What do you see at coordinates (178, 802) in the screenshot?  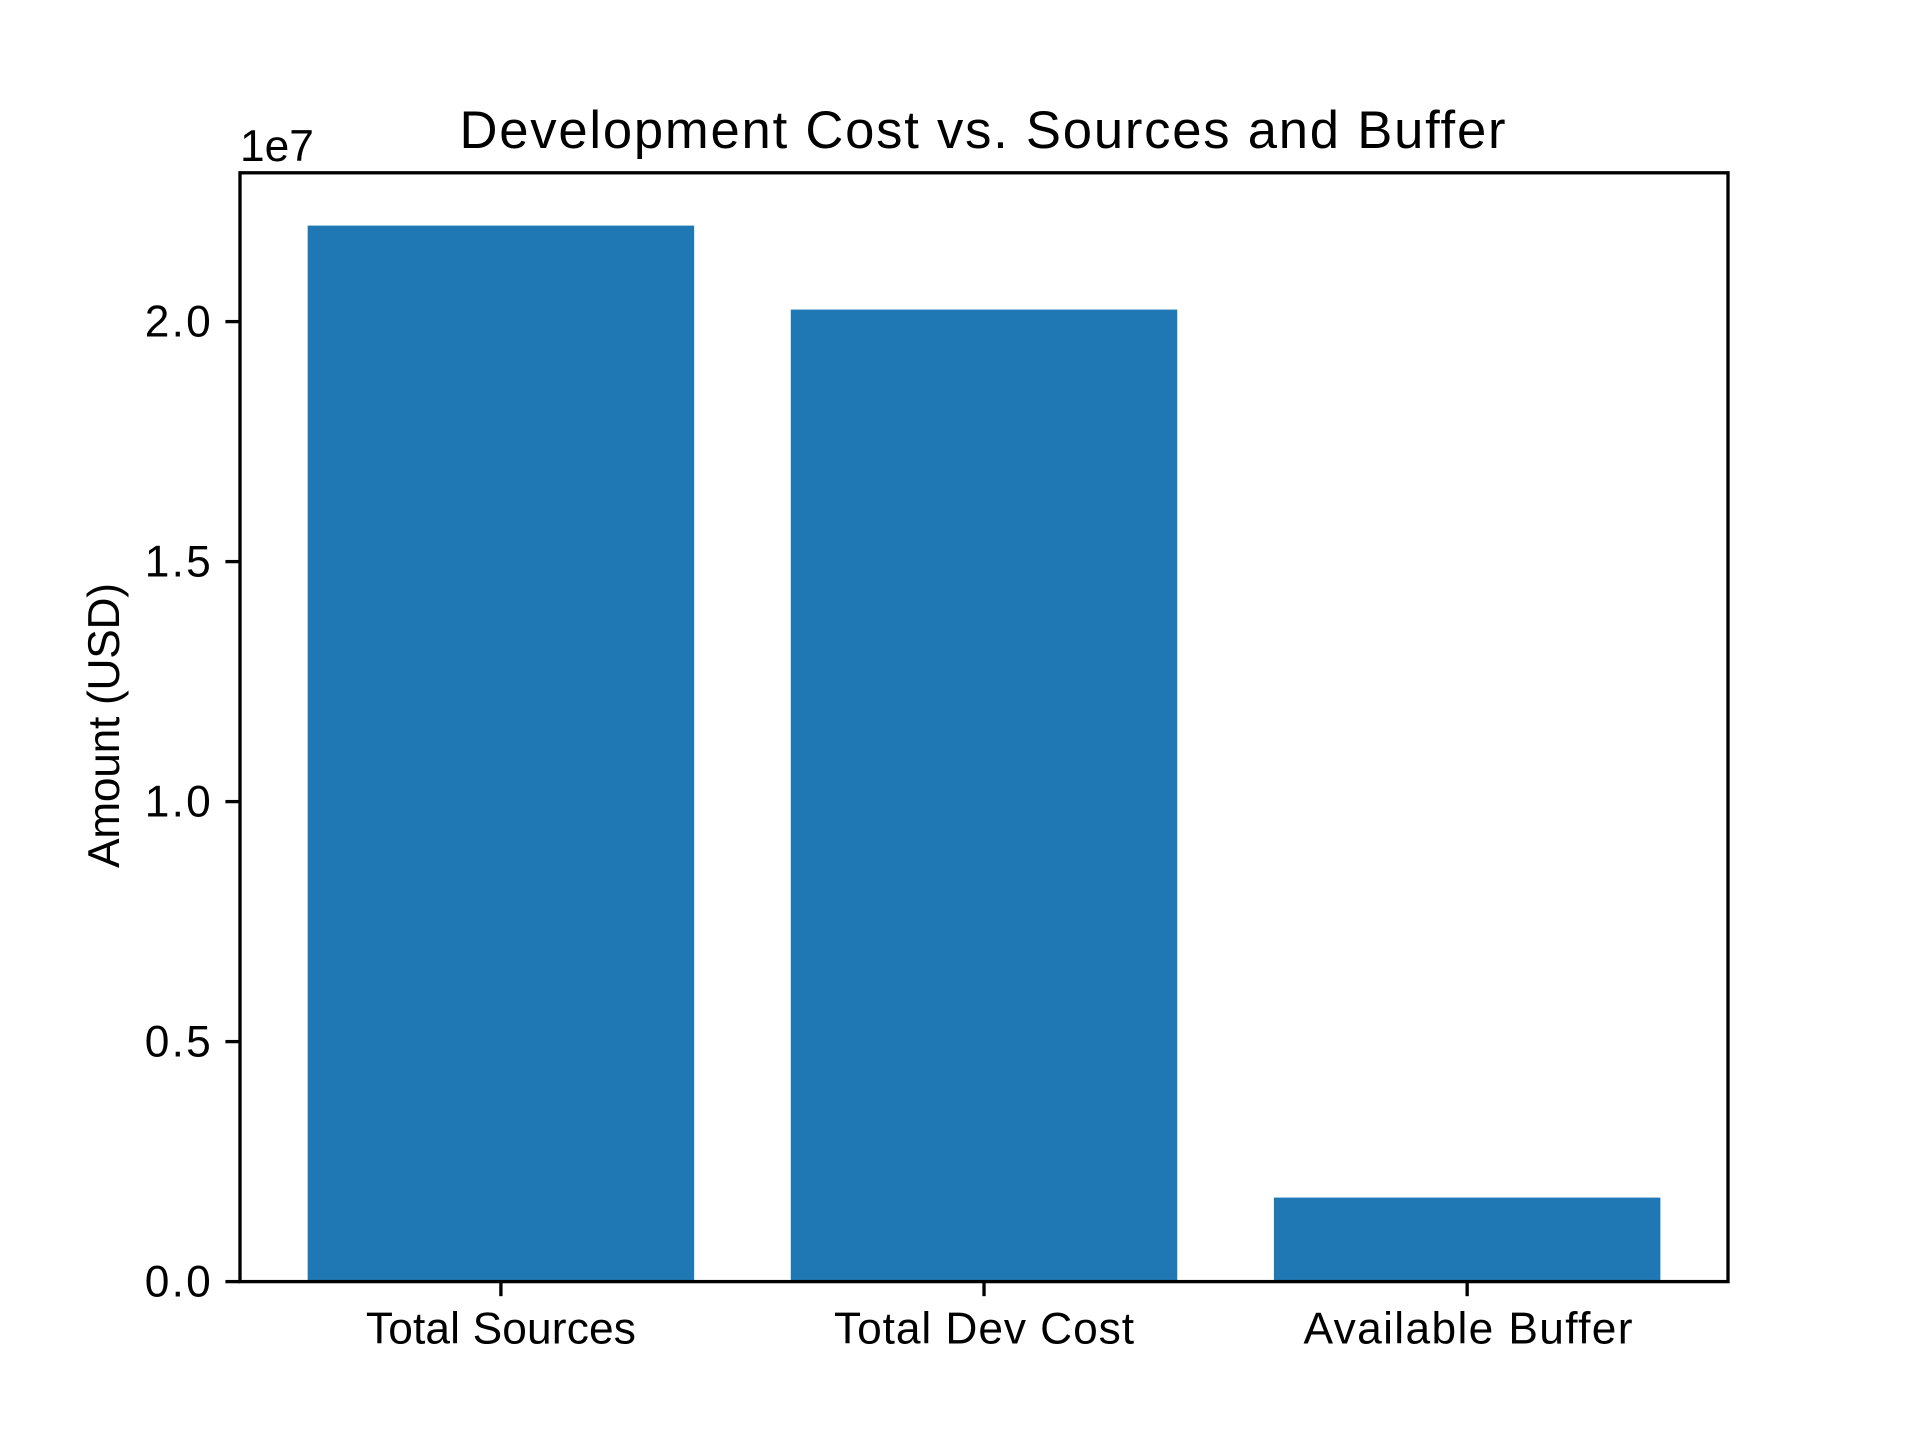 I see `svg-text: 1.0` at bounding box center [178, 802].